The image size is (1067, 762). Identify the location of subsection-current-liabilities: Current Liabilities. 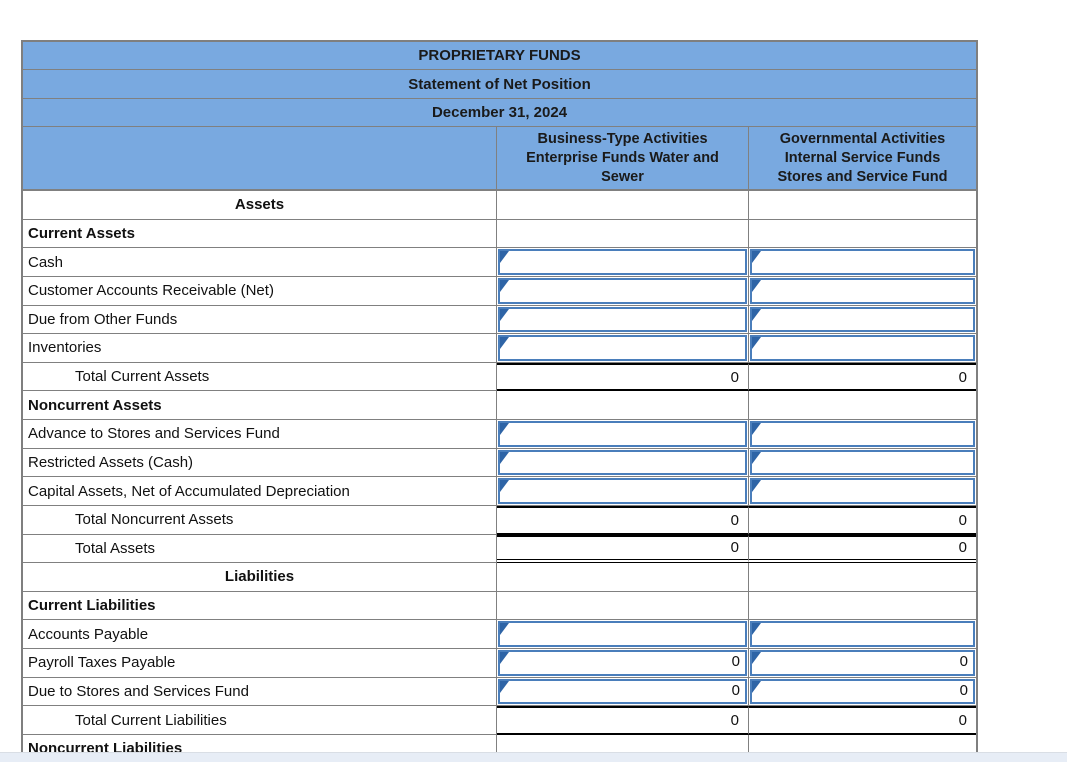
(260, 606).